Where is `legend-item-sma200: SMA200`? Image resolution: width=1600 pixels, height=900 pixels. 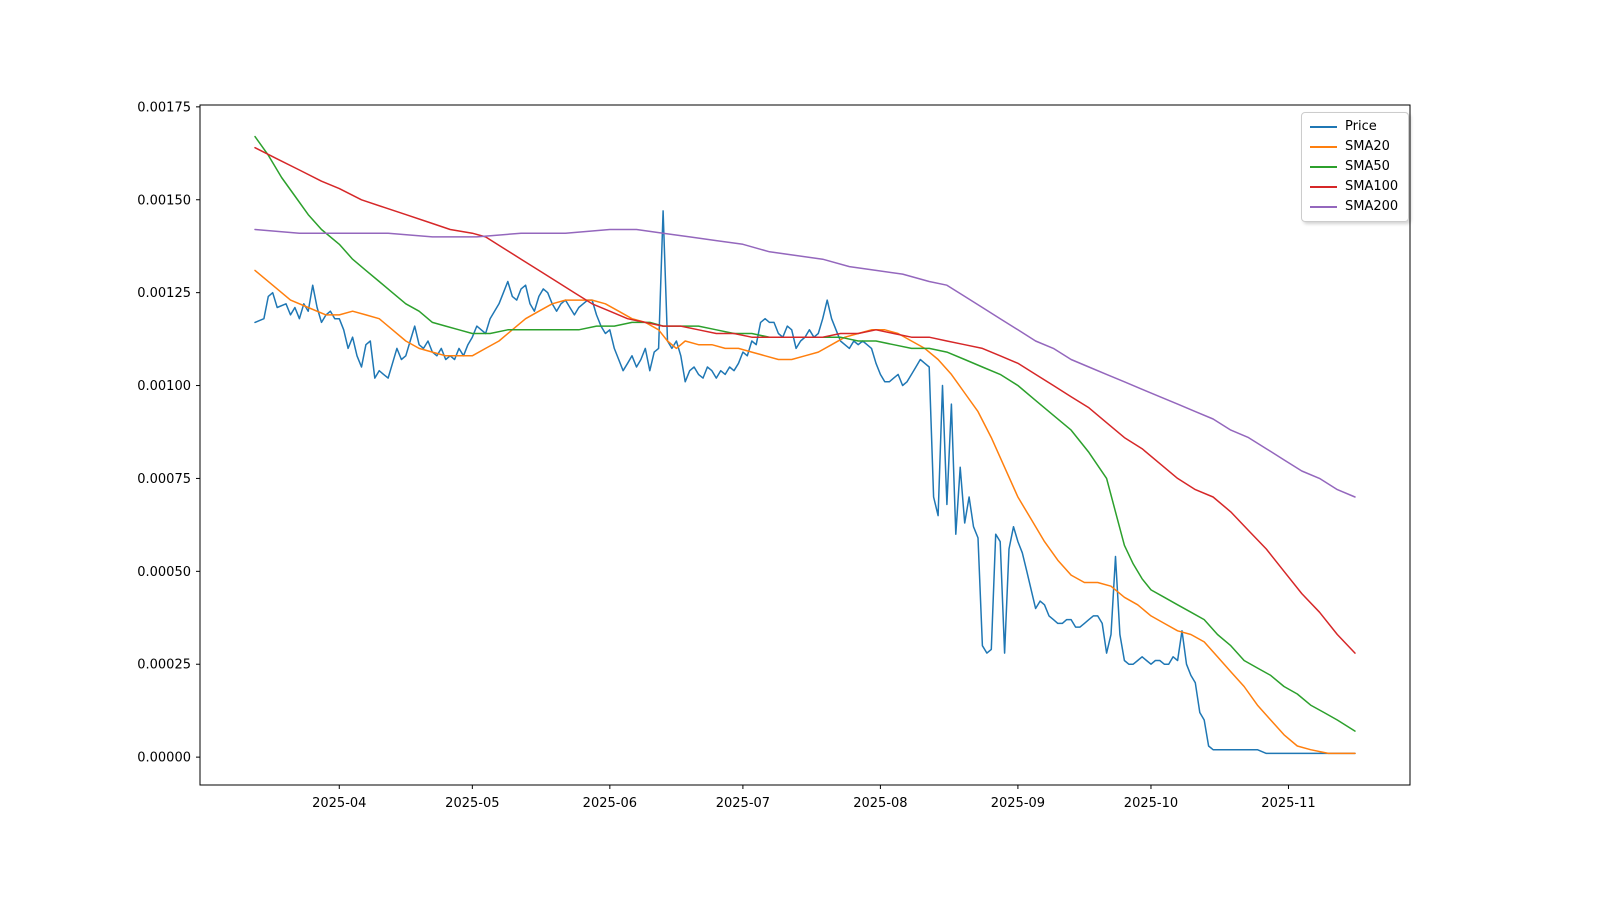 legend-item-sma200: SMA200 is located at coordinates (1354, 207).